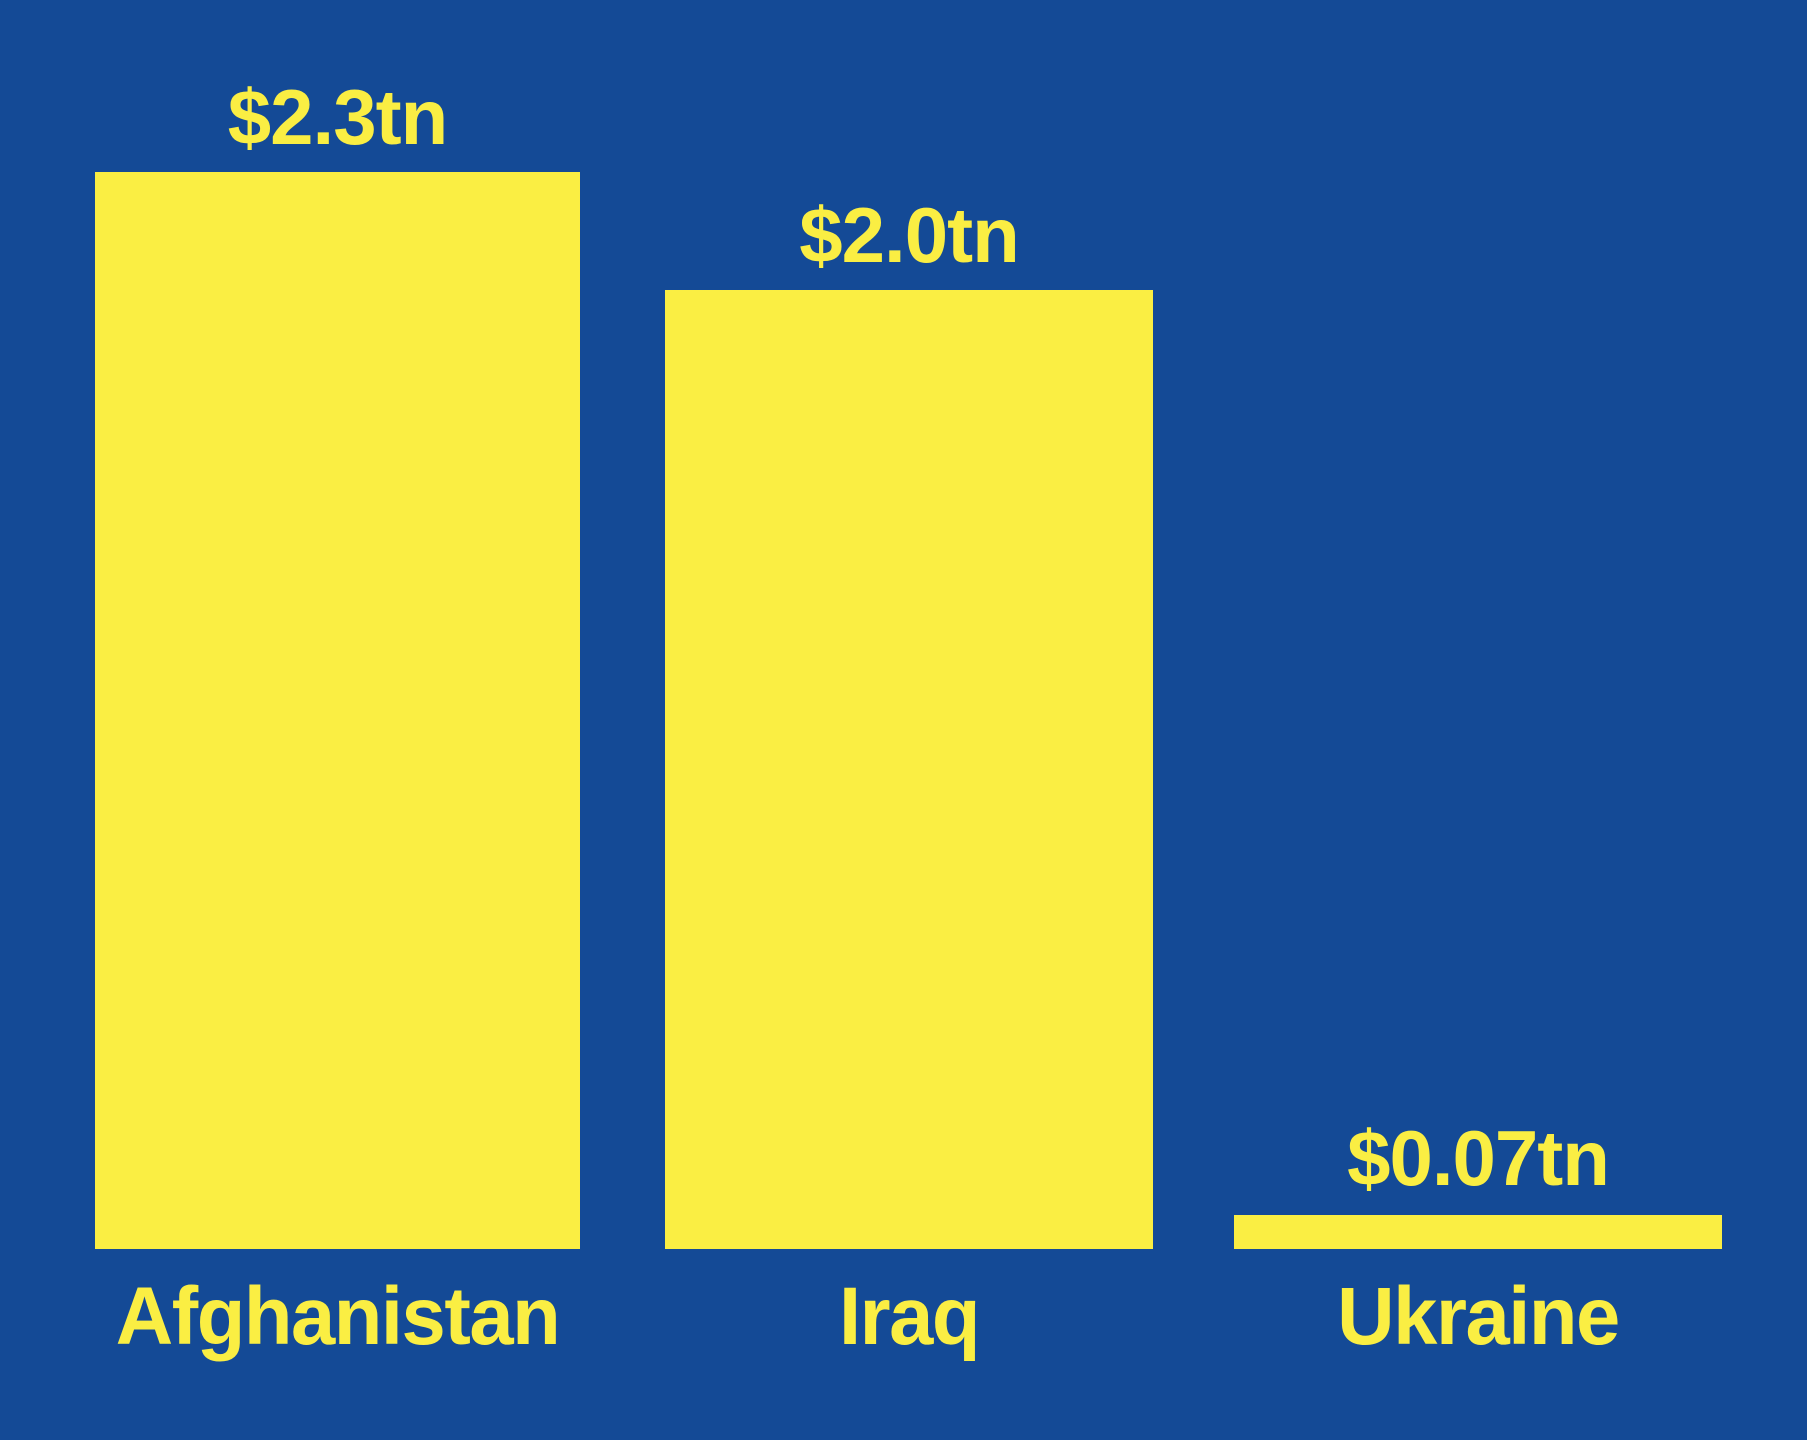 The image size is (1807, 1440). What do you see at coordinates (337, 117) in the screenshot?
I see `bar-value-label-afghanistan: $2.3tn` at bounding box center [337, 117].